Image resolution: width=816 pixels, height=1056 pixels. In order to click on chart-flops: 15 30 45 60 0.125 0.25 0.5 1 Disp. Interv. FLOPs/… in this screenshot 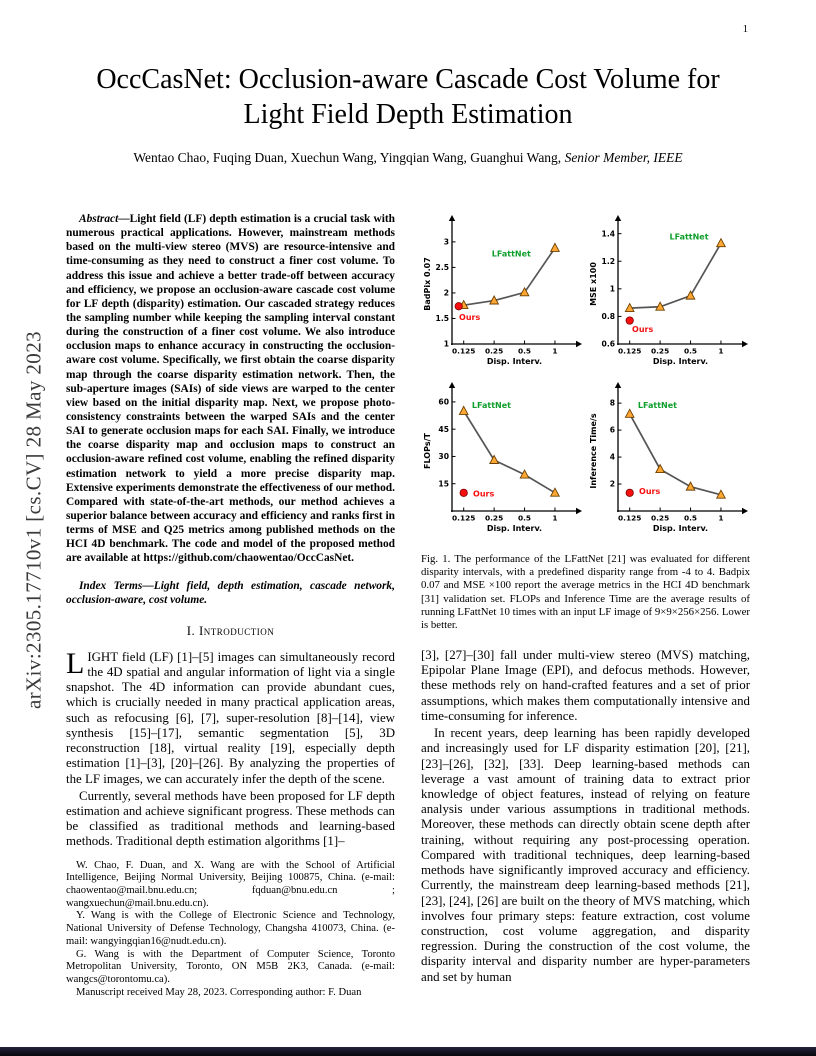, I will do `click(502, 457)`.